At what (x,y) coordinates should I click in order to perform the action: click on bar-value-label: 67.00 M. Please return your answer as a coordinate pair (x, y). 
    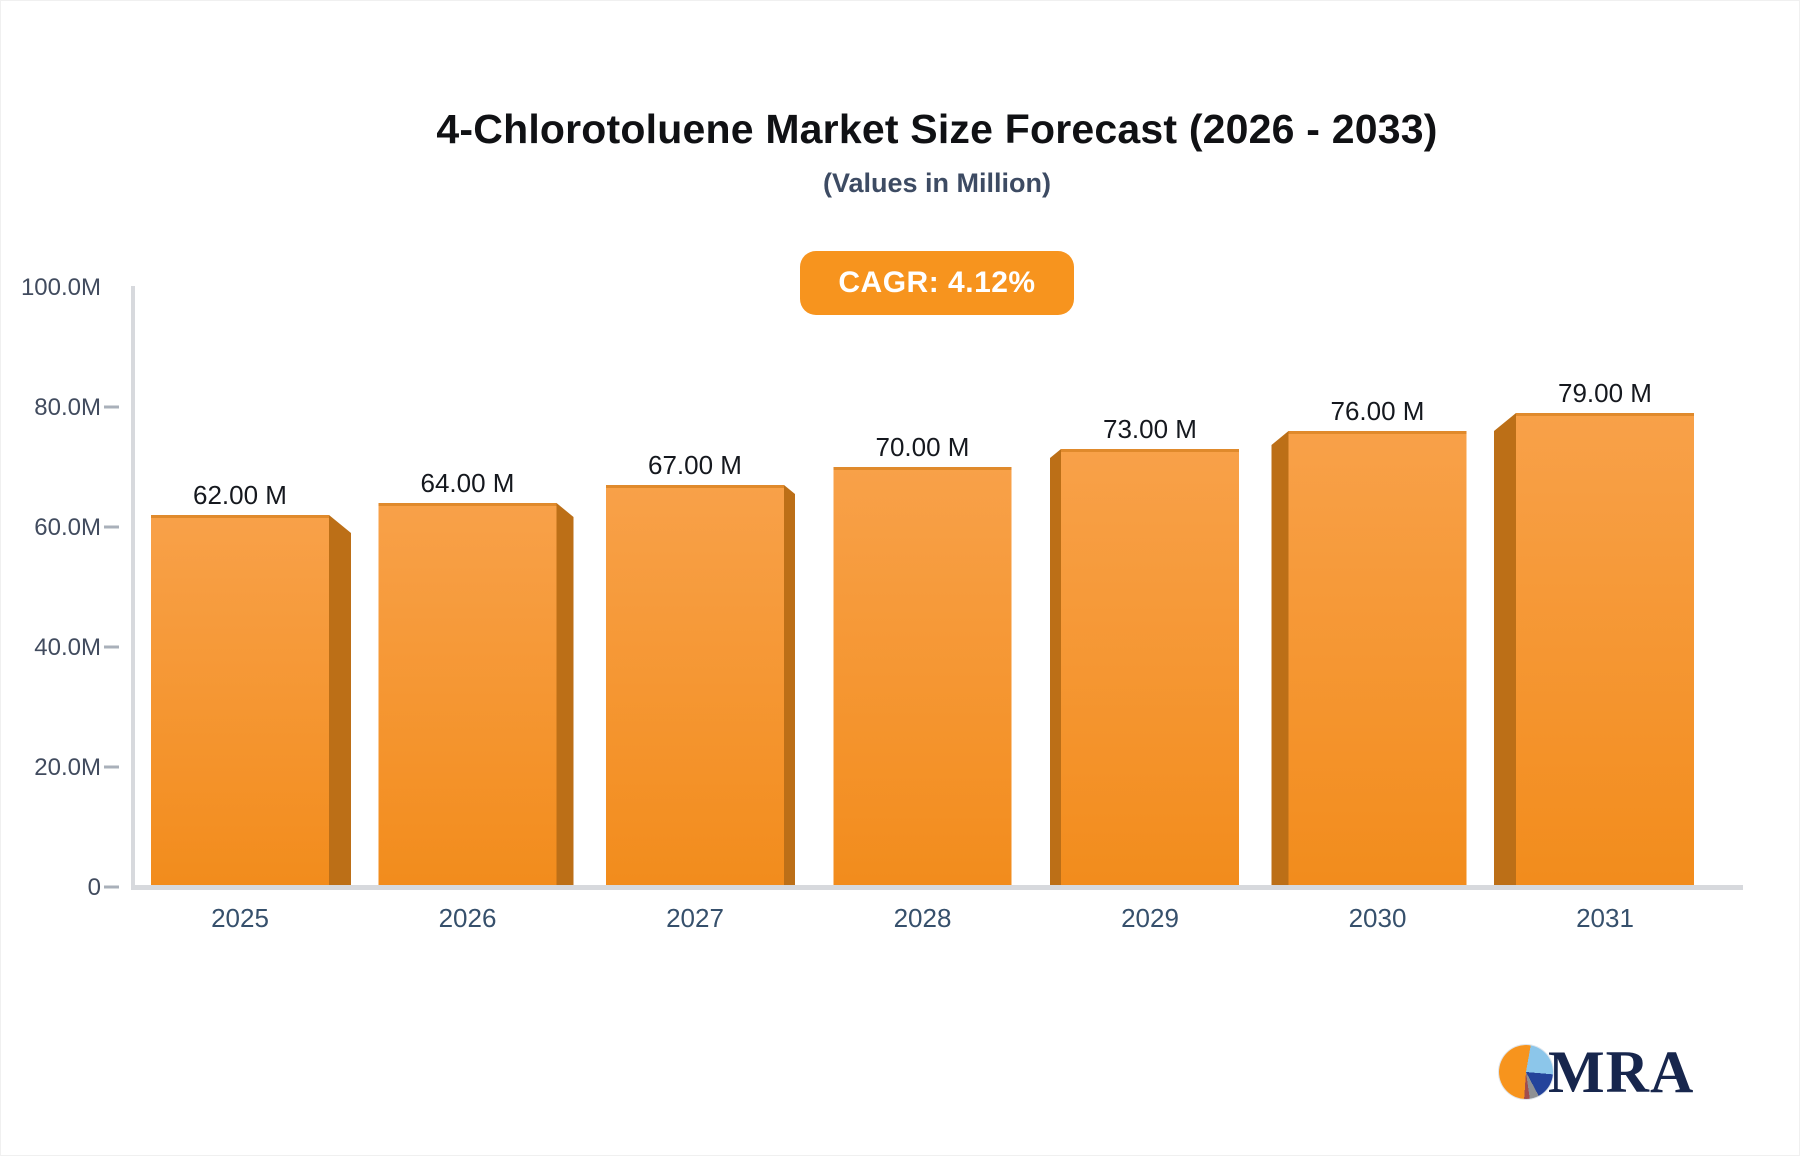
    Looking at the image, I should click on (695, 465).